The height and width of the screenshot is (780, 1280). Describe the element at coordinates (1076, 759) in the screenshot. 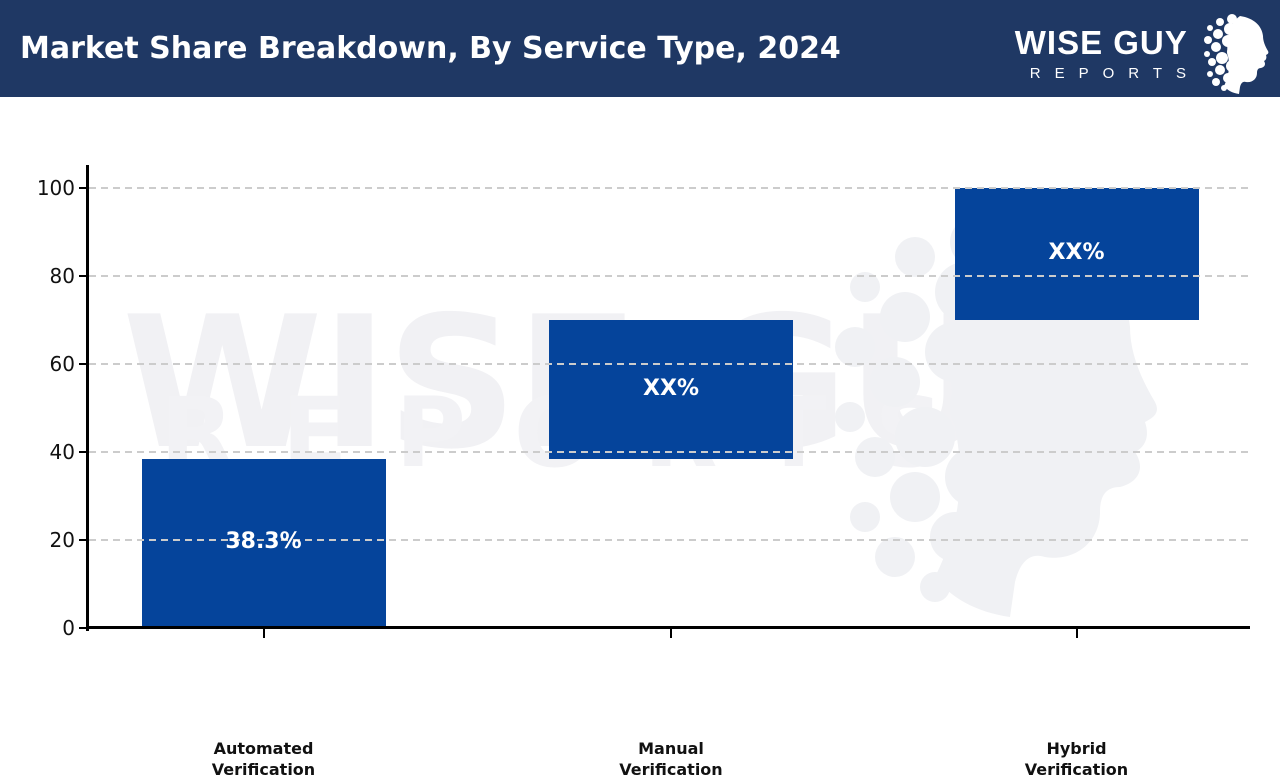

I see `x-category-label-3: Hybrid Verification` at that location.